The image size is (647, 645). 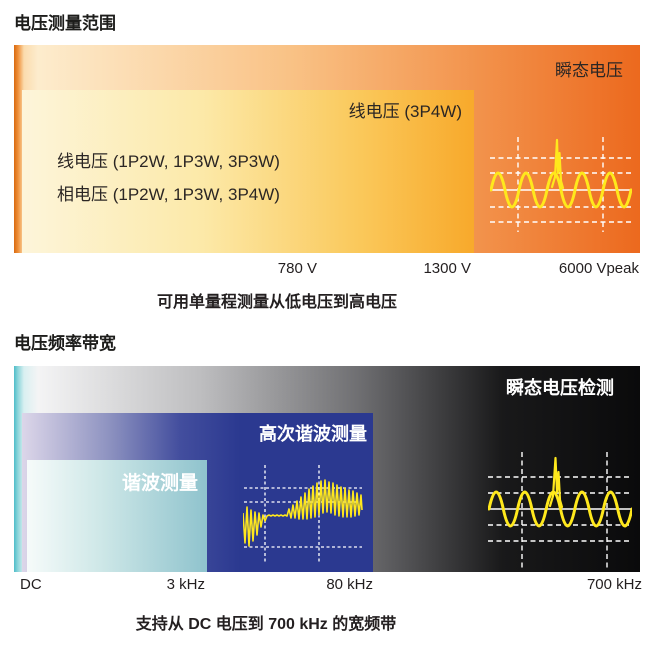 I want to click on tick-780v: 780 V, so click(x=297, y=268).